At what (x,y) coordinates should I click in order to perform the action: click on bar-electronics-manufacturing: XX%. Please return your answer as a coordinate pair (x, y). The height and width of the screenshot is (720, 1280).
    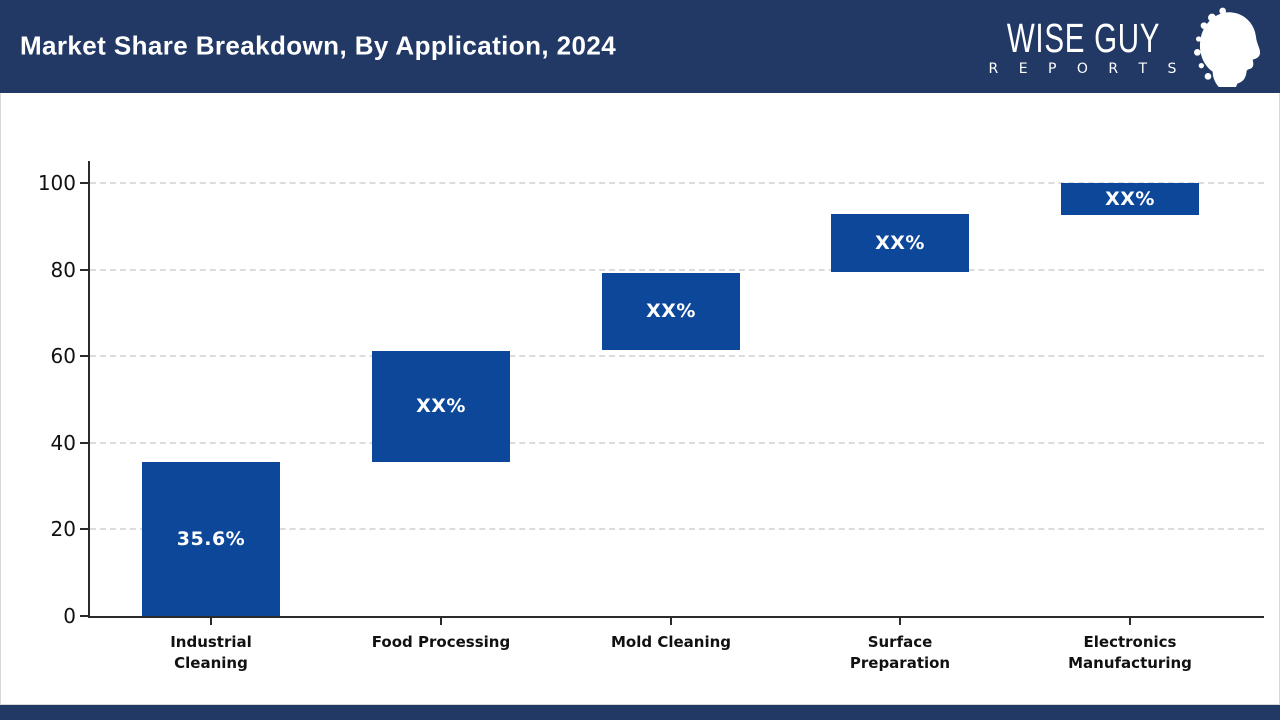
    Looking at the image, I should click on (1130, 199).